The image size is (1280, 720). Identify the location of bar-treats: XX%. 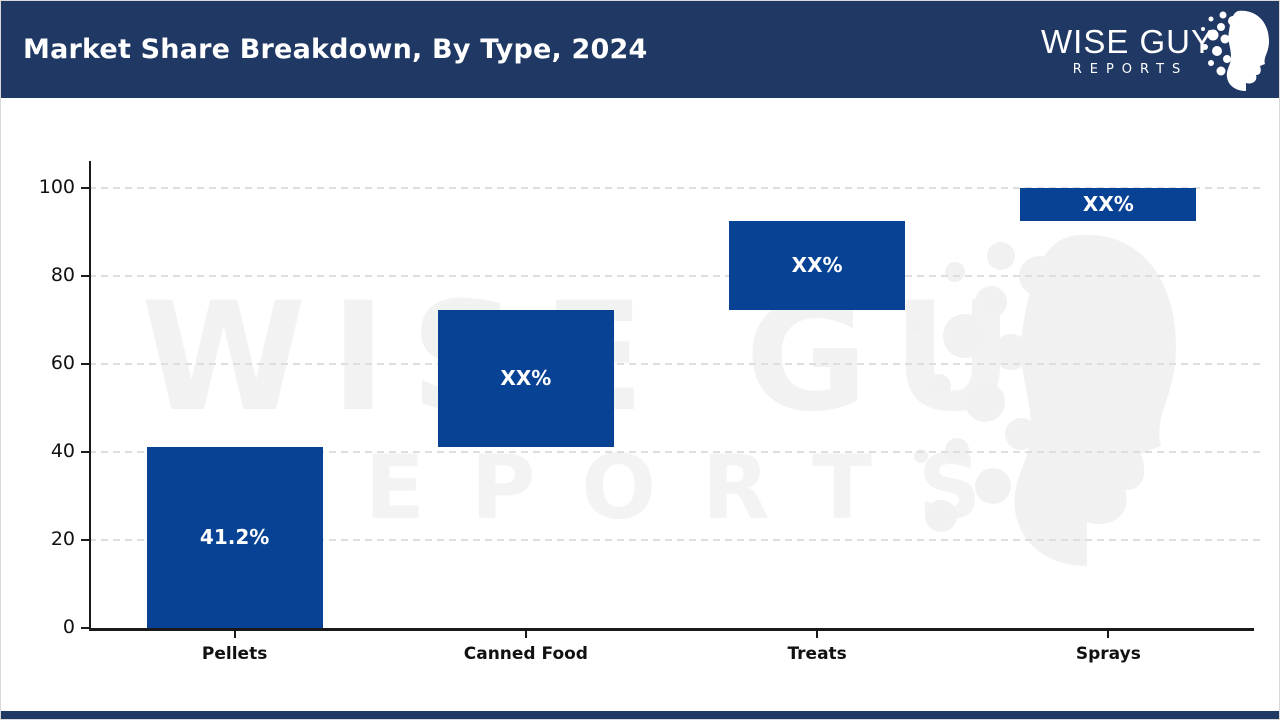
(817, 265).